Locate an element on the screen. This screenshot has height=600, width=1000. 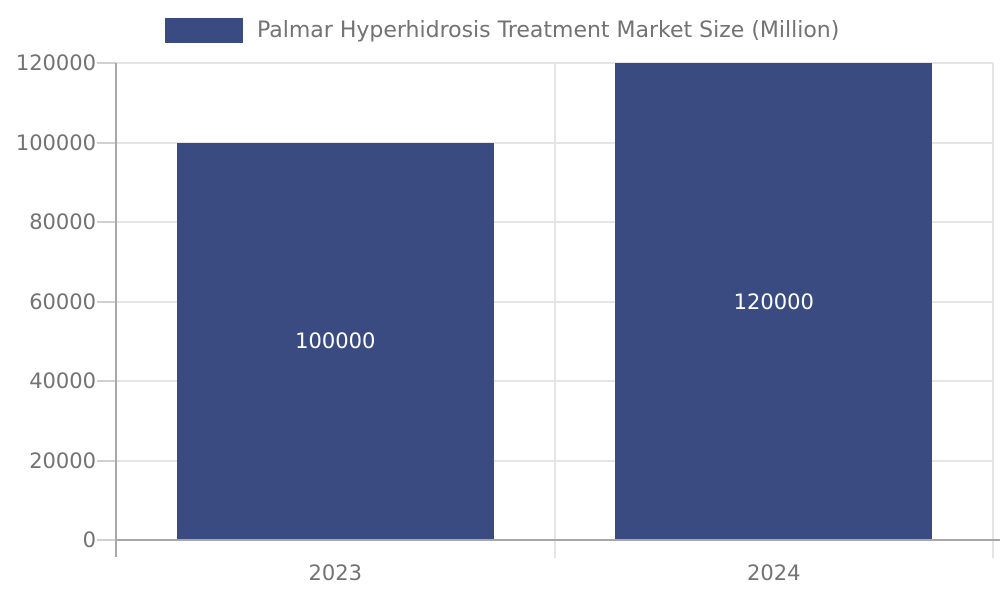
bar-value-label-2023: 100000 is located at coordinates (335, 341).